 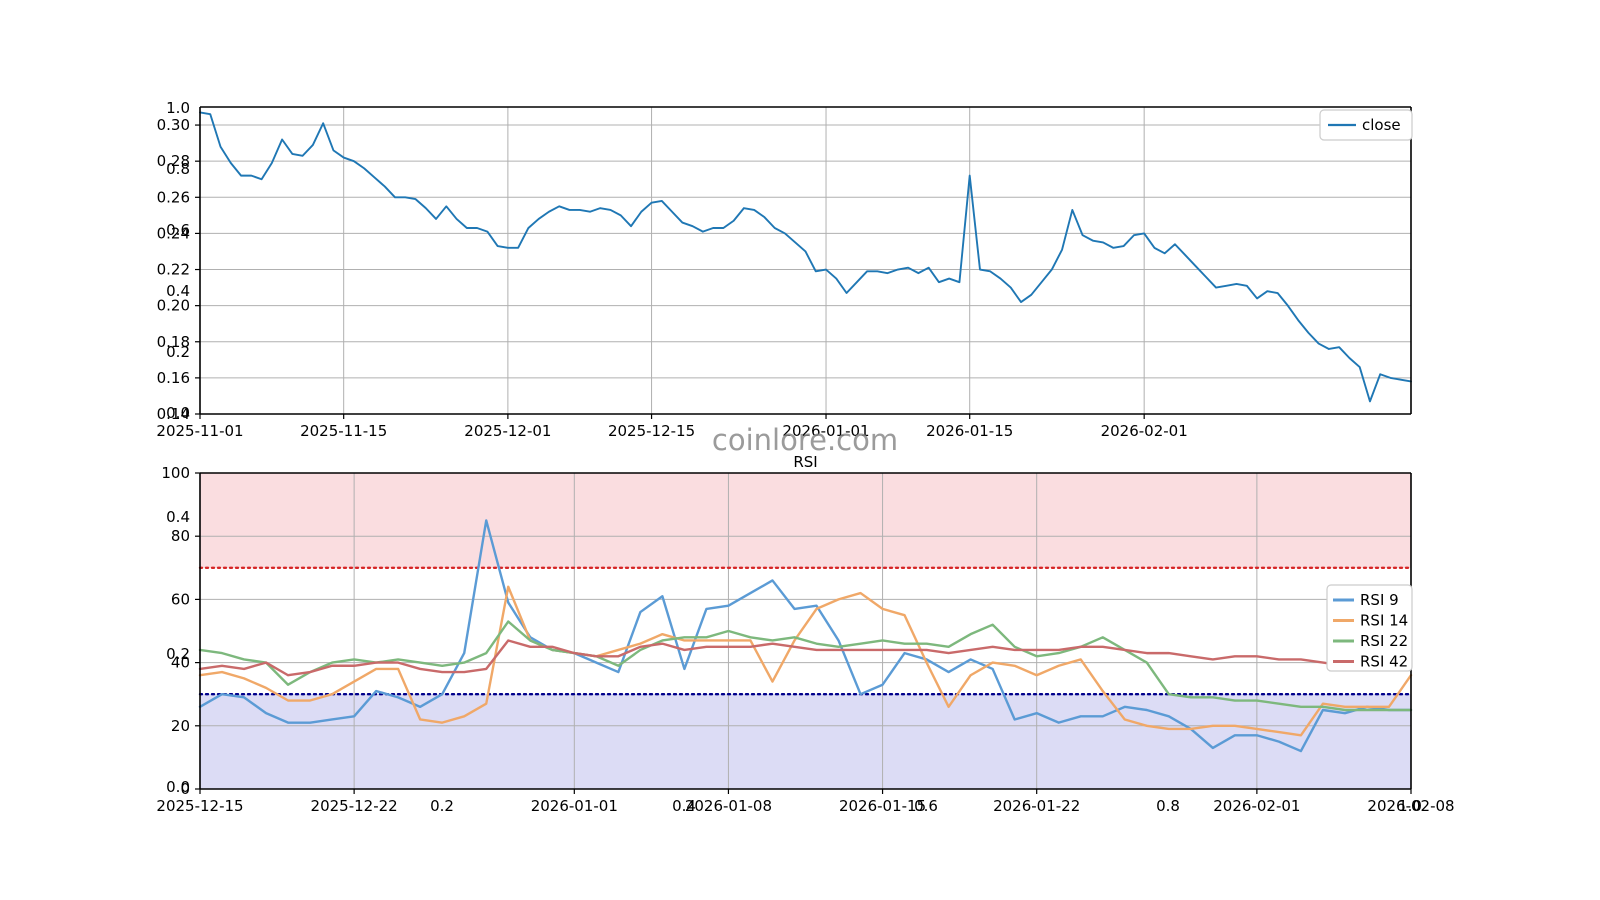 I want to click on price-ytick-label: 0.14, so click(x=173, y=414).